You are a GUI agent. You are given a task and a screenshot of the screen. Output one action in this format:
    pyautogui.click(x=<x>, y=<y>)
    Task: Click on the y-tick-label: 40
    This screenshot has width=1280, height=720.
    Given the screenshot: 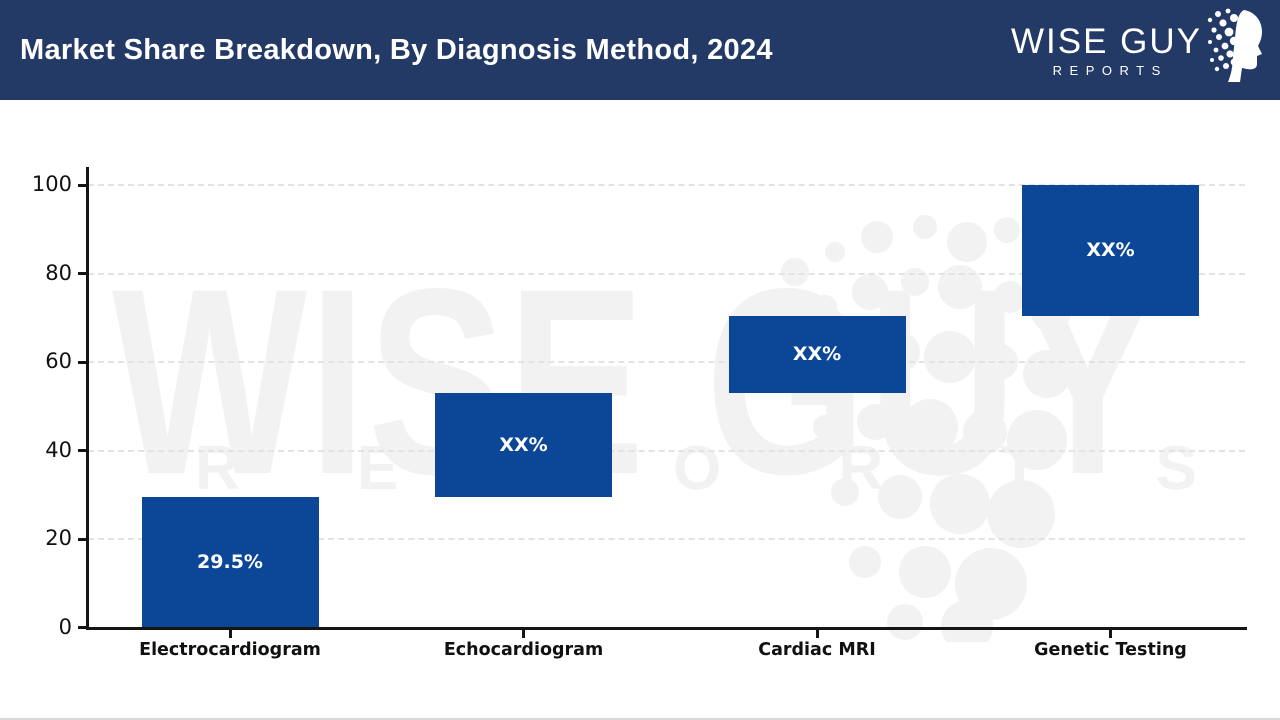 What is the action you would take?
    pyautogui.click(x=58, y=449)
    